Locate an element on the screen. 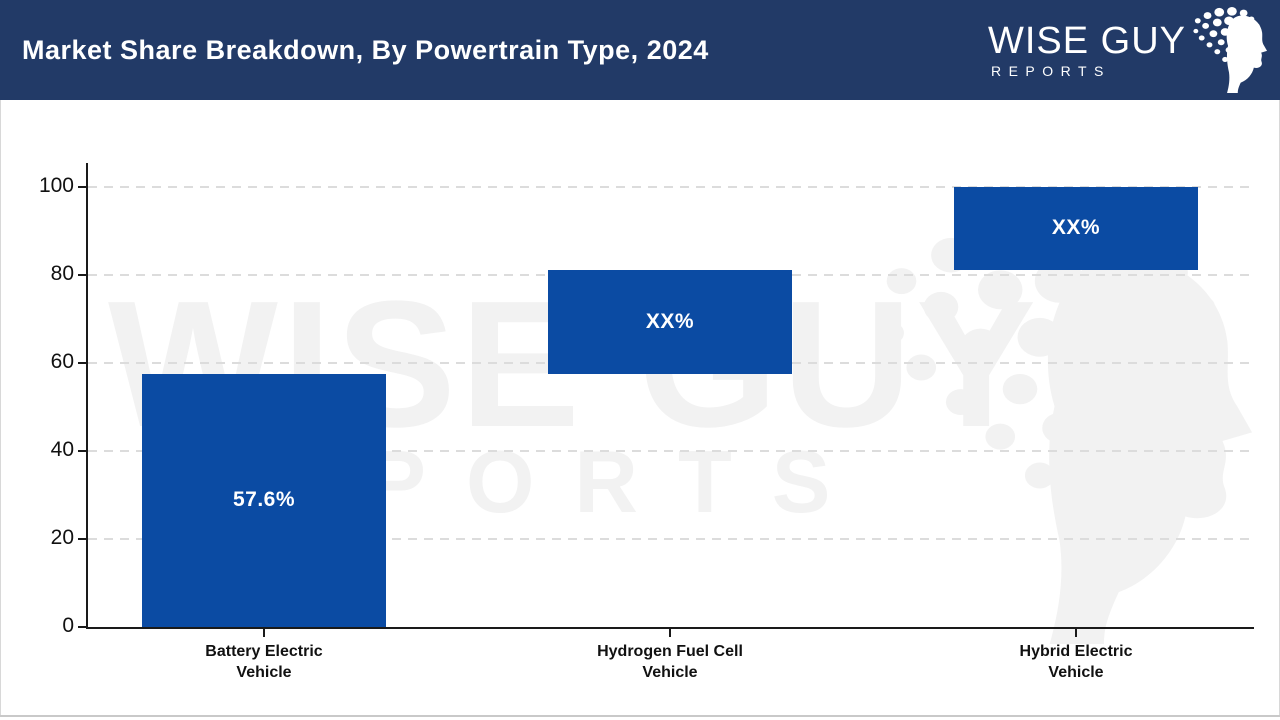 Image resolution: width=1280 pixels, height=720 pixels. gridline-y20 is located at coordinates (671, 539).